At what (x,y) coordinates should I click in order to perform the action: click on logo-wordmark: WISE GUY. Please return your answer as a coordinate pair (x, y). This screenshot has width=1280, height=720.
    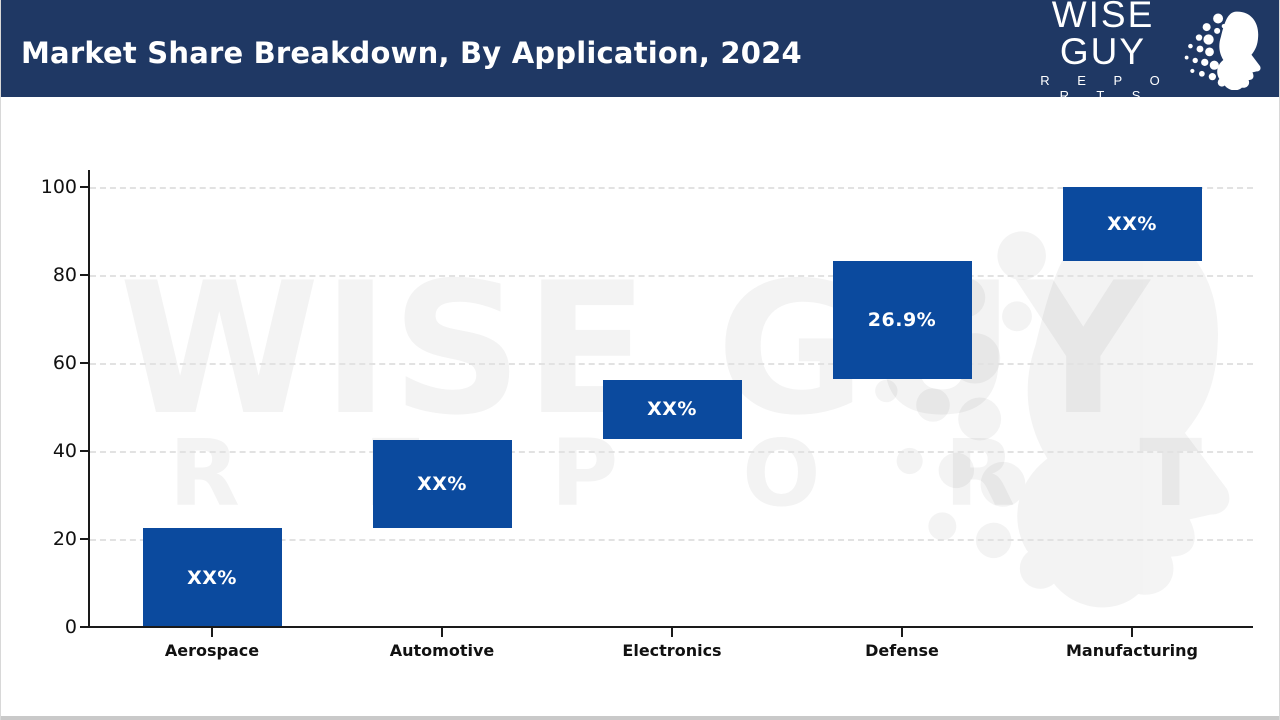
    Looking at the image, I should click on (1103, 36).